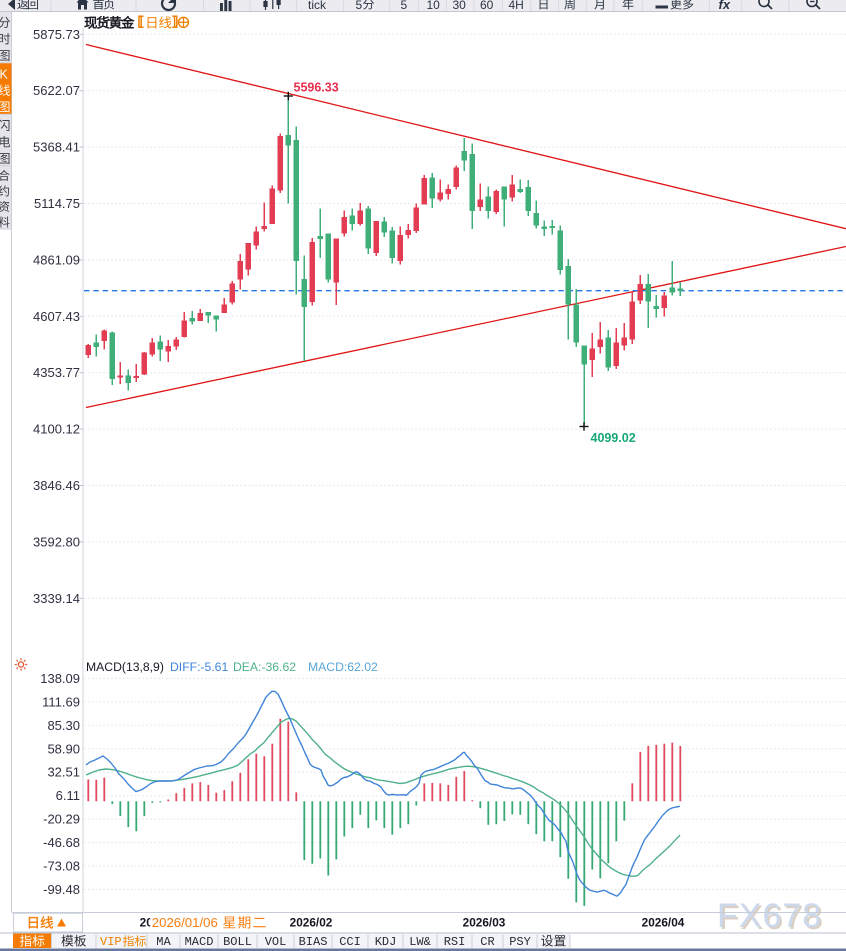  I want to click on svg-text: 4H, so click(516, 6).